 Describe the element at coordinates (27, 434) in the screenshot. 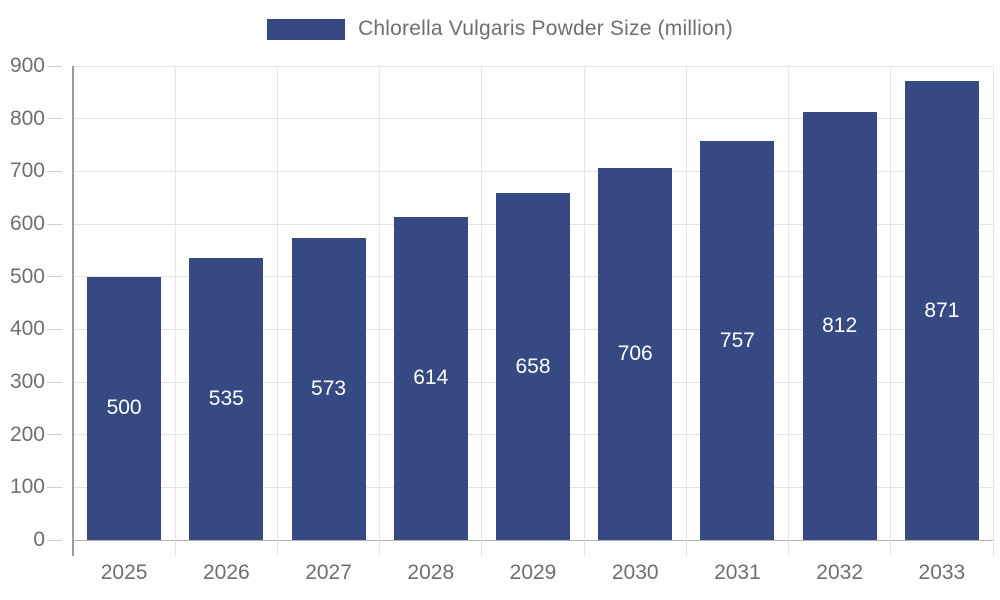

I see `y-axis-tick-label: 200` at that location.